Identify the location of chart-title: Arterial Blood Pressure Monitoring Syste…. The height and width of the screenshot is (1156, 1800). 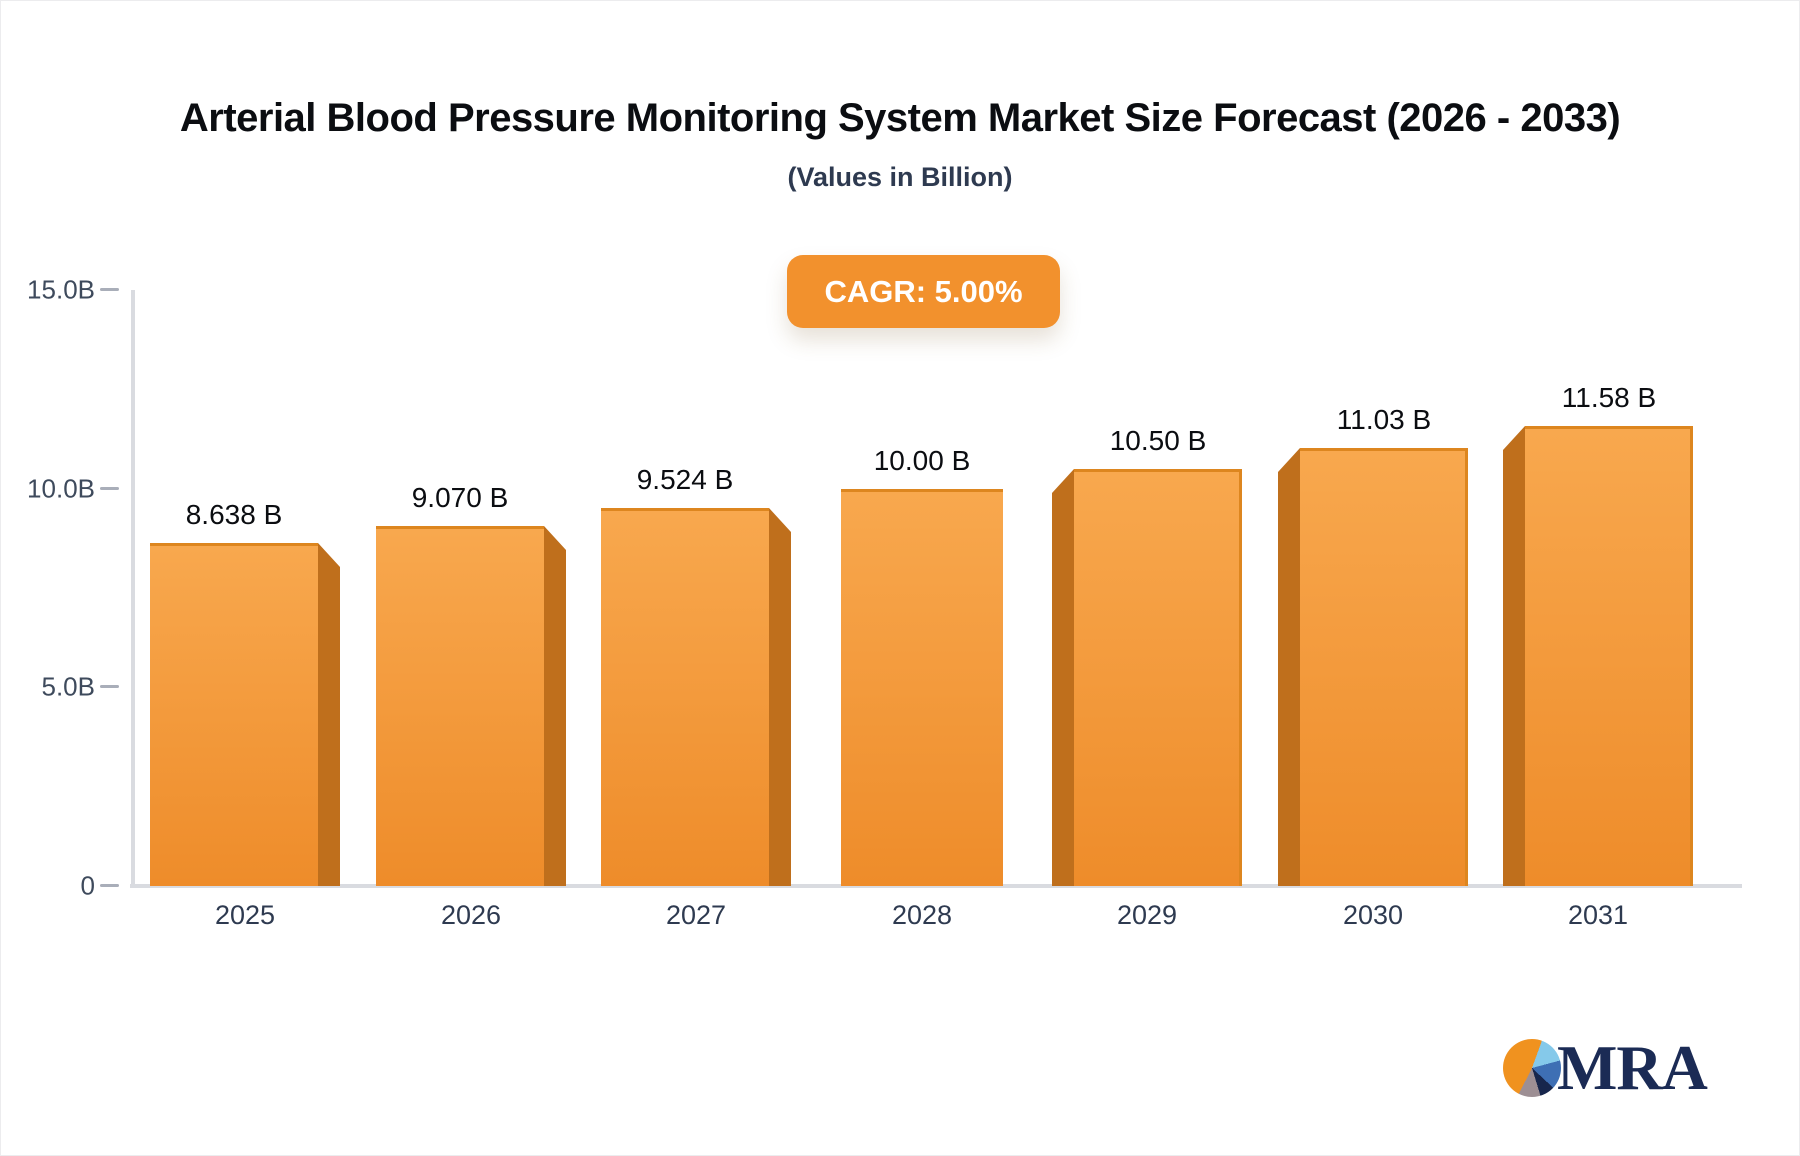
(900, 118).